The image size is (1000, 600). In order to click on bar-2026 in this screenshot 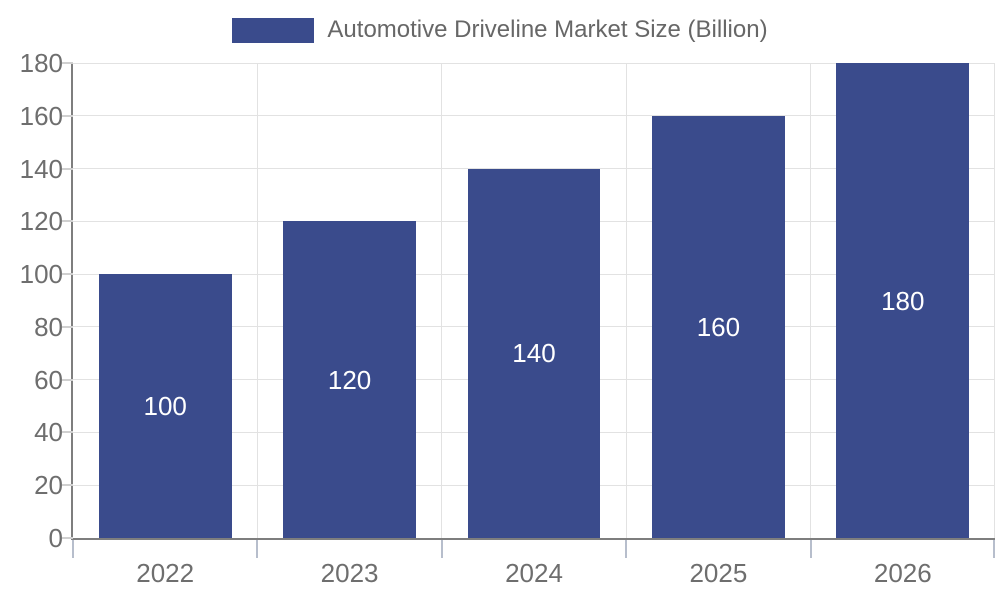, I will do `click(903, 300)`.